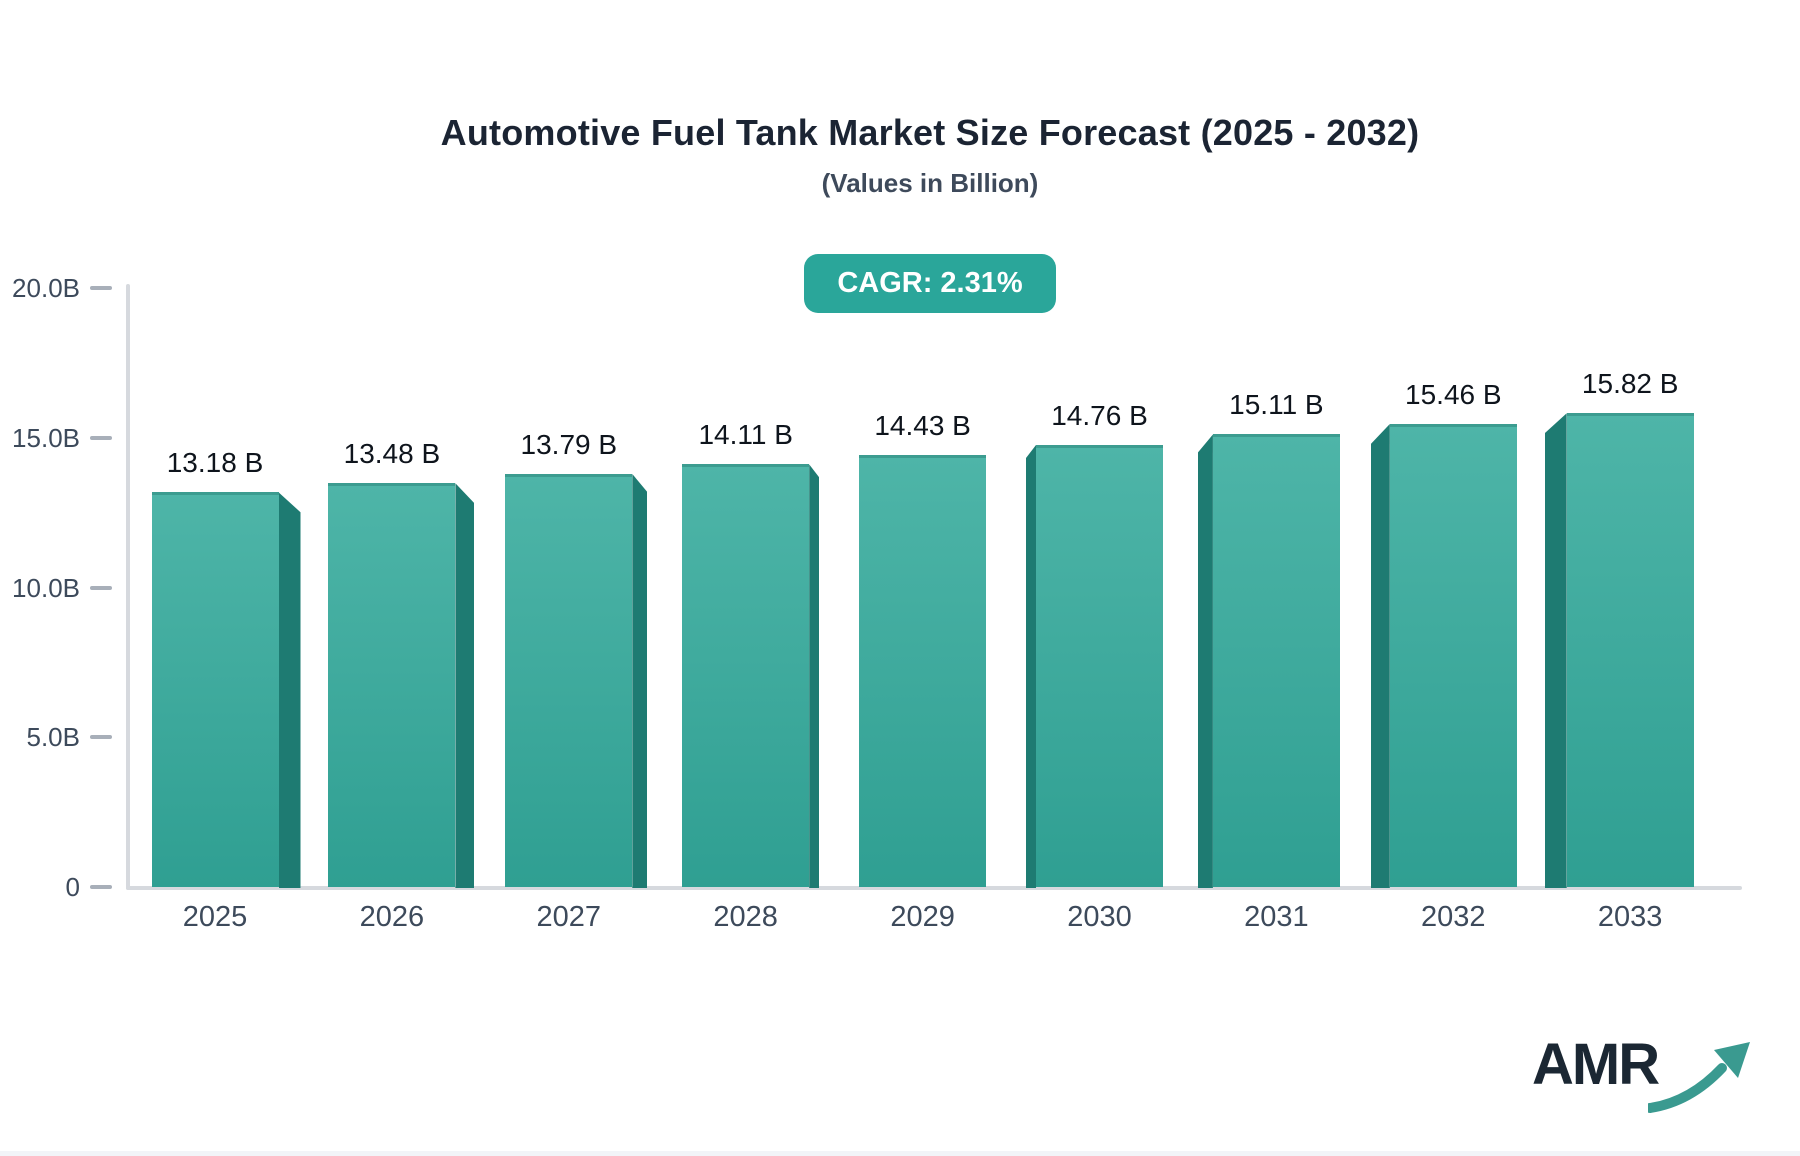 This screenshot has width=1800, height=1156. Describe the element at coordinates (1630, 917) in the screenshot. I see `x-axis-category-label: 2033` at that location.